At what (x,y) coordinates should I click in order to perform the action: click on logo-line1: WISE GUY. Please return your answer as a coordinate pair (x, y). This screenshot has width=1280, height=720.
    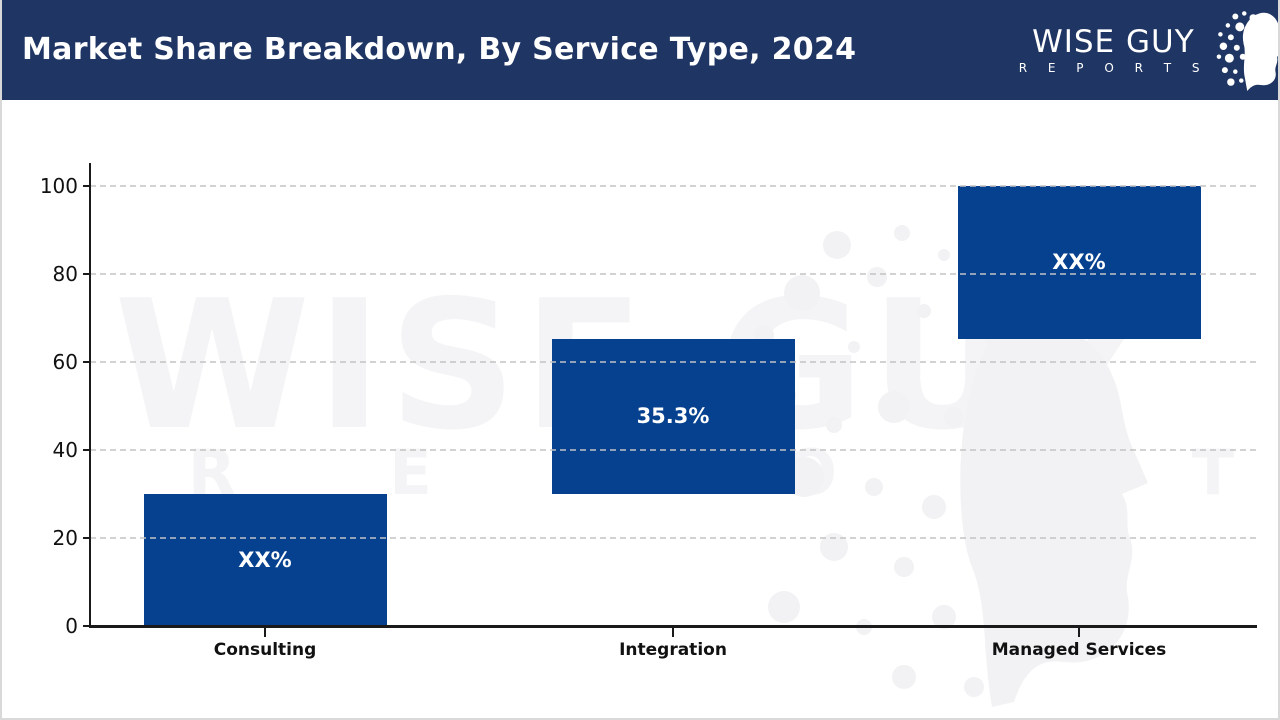
    Looking at the image, I should click on (1113, 41).